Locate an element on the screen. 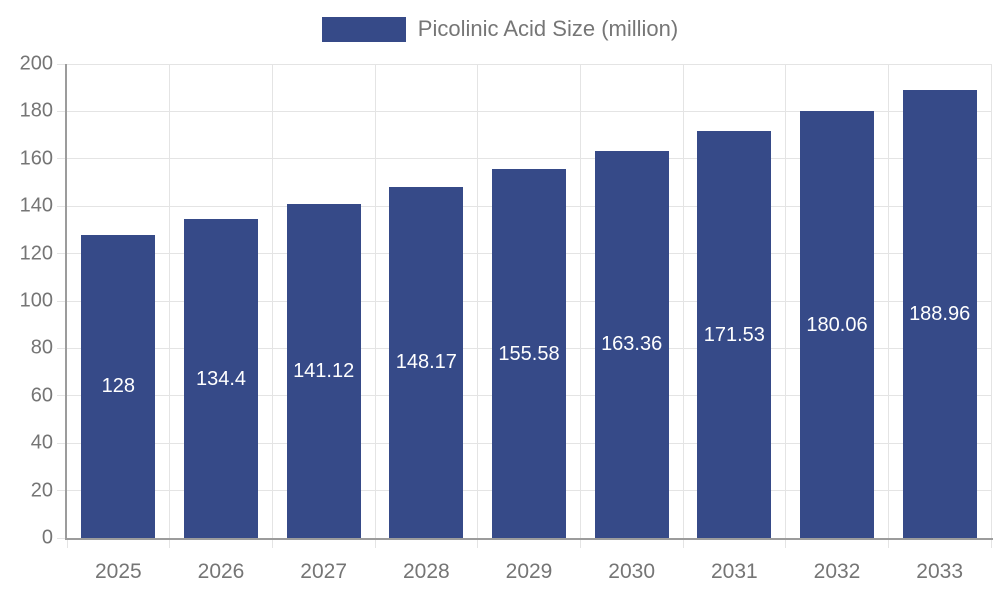 Image resolution: width=1000 pixels, height=600 pixels. bar-value-label: 155.58 is located at coordinates (529, 353).